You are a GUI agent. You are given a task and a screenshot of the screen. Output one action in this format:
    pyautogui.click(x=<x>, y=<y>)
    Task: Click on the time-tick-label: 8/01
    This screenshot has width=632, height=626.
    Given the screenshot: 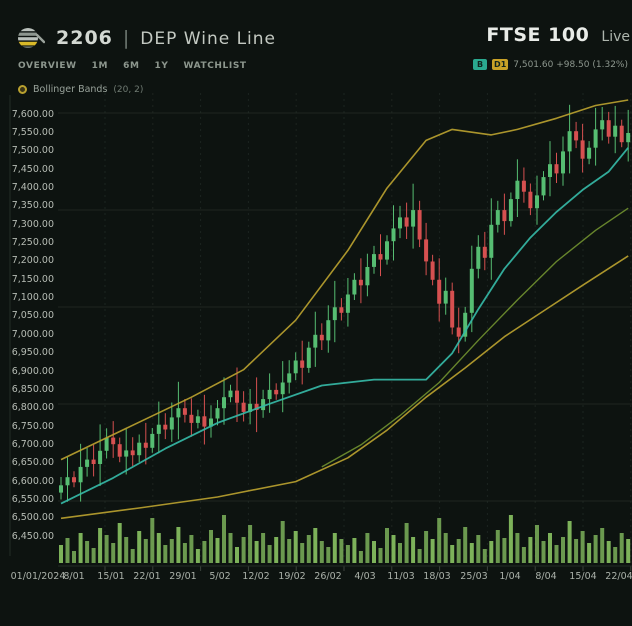 What is the action you would take?
    pyautogui.click(x=74, y=576)
    